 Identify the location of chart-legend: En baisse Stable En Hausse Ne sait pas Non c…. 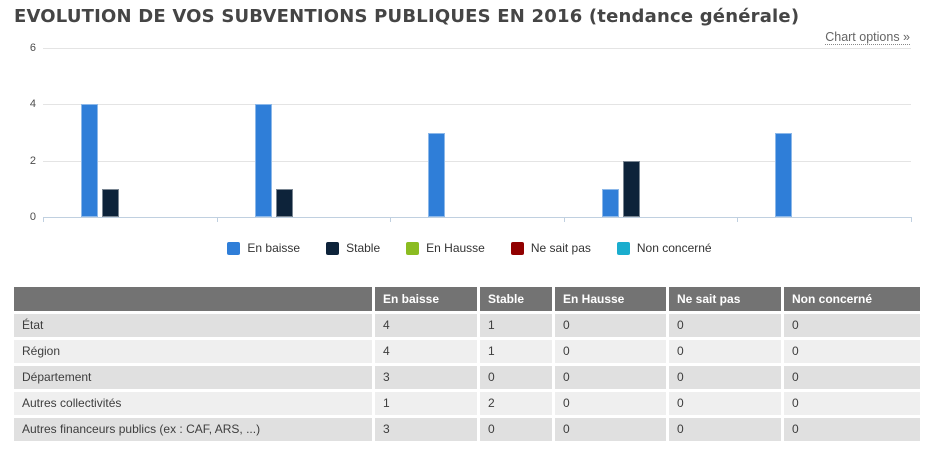
(469, 248).